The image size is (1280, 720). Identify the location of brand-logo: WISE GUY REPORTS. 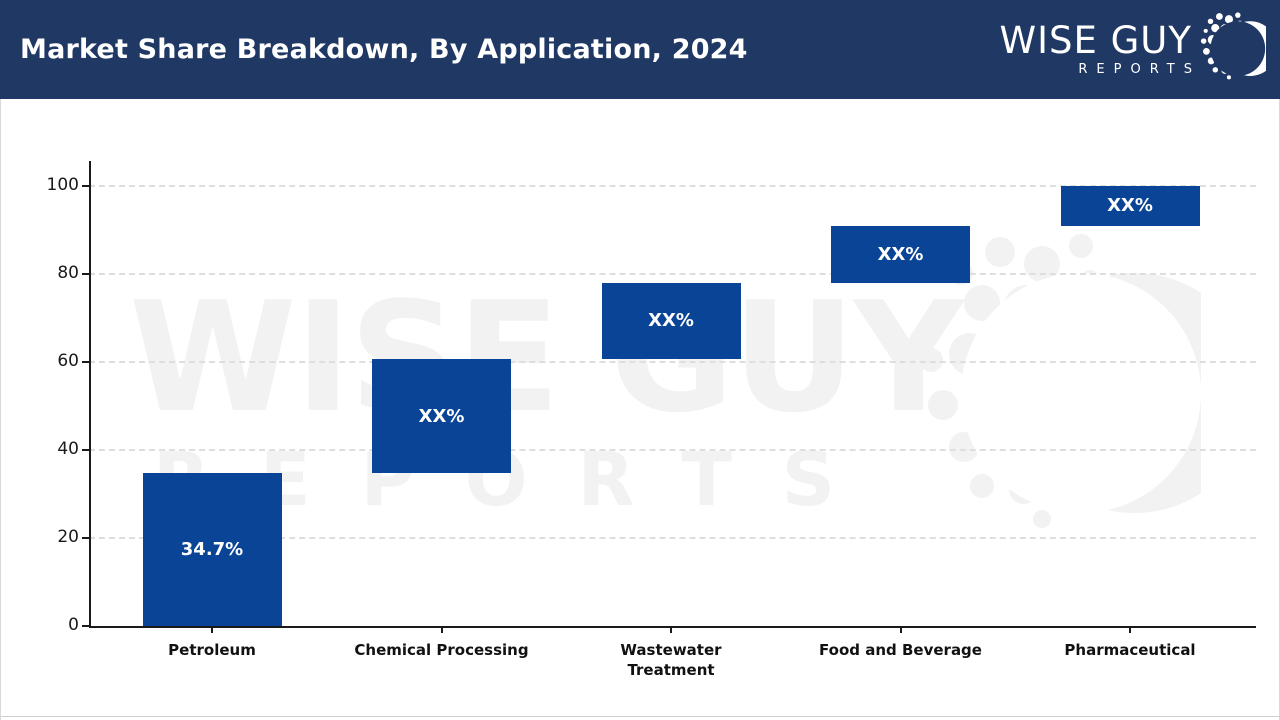
(1140, 50).